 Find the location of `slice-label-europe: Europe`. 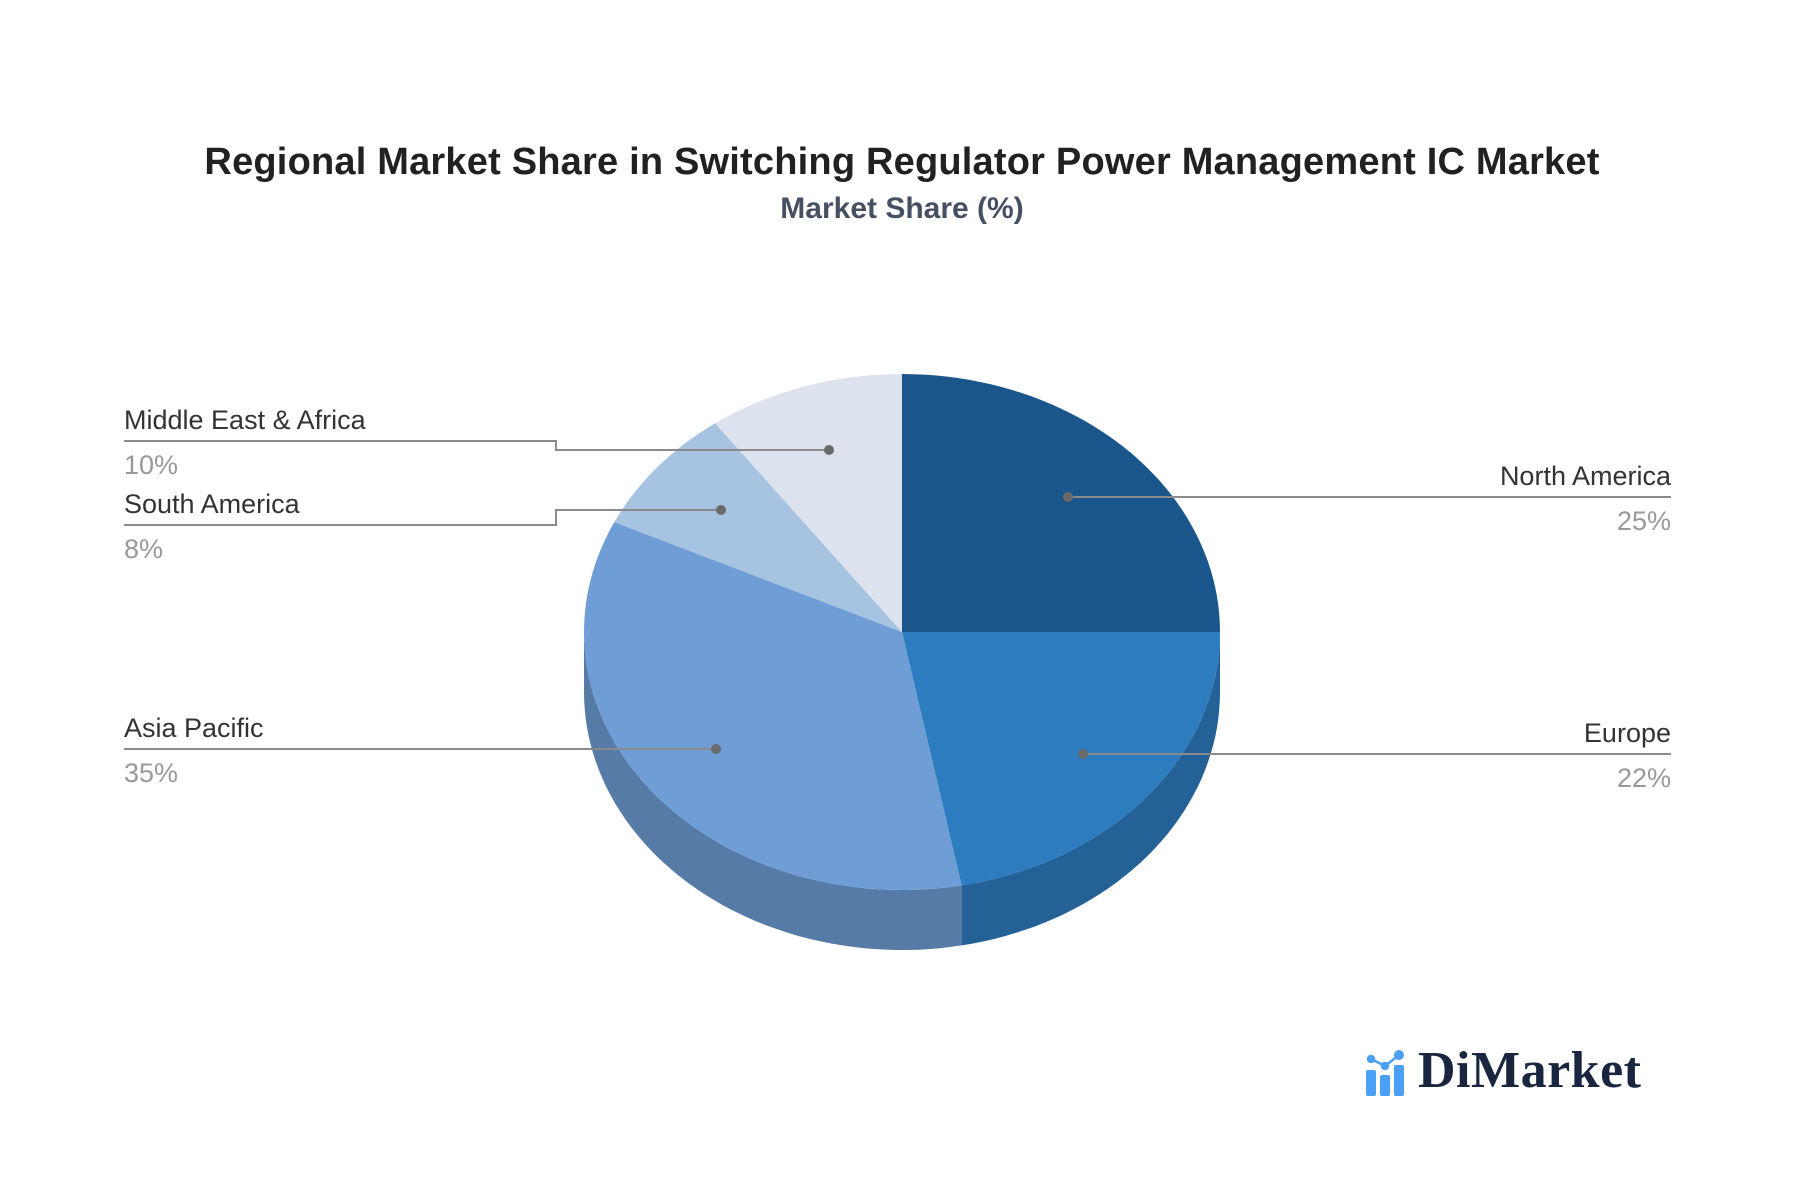

slice-label-europe: Europe is located at coordinates (1627, 733).